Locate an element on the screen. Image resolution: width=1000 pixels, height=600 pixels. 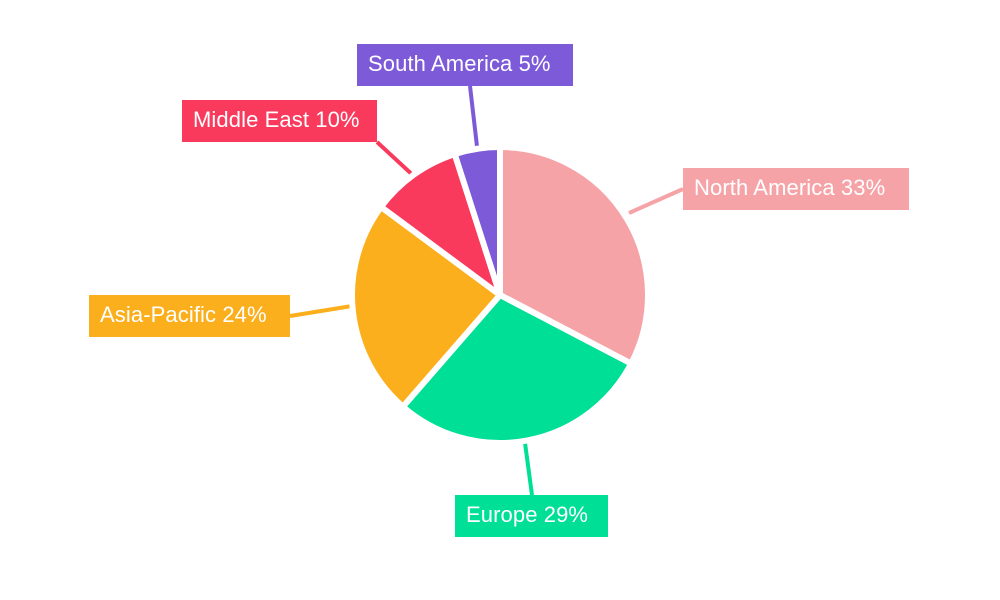
pie-slice-south-america is located at coordinates (477, 221).